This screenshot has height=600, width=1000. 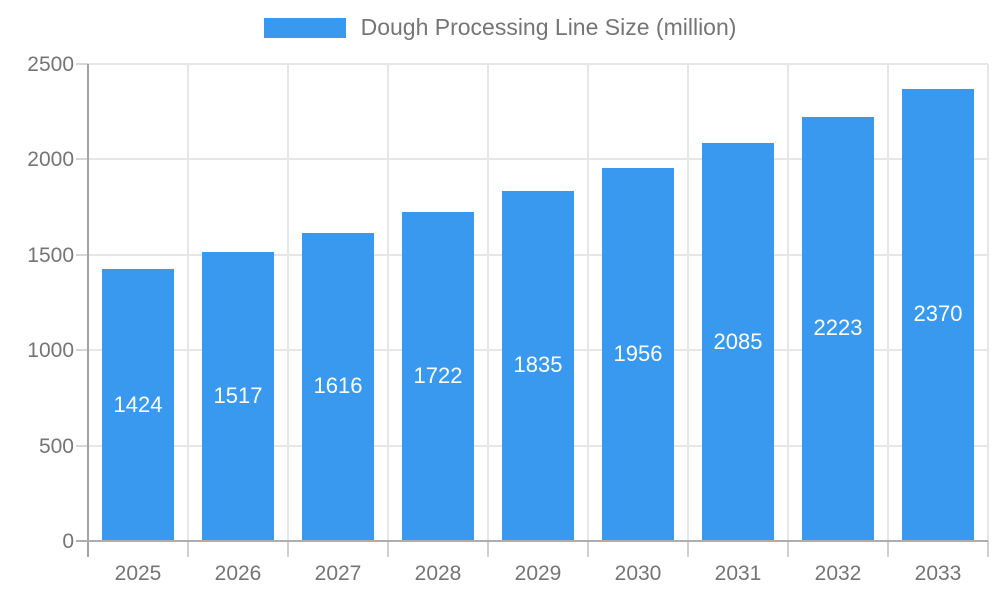 I want to click on x-axis-line, so click(x=532, y=541).